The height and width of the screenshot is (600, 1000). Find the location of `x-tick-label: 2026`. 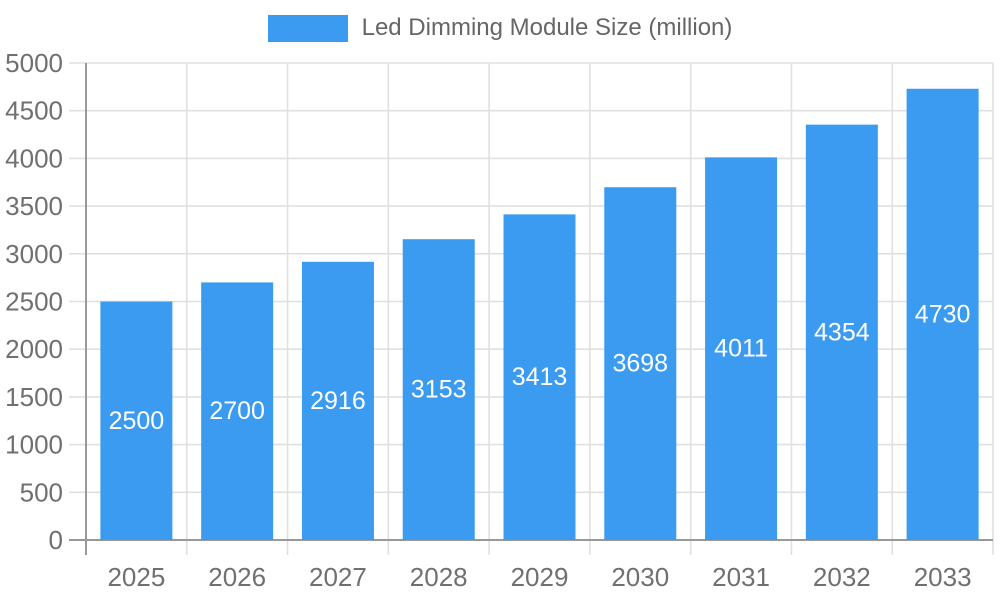

x-tick-label: 2026 is located at coordinates (237, 577).